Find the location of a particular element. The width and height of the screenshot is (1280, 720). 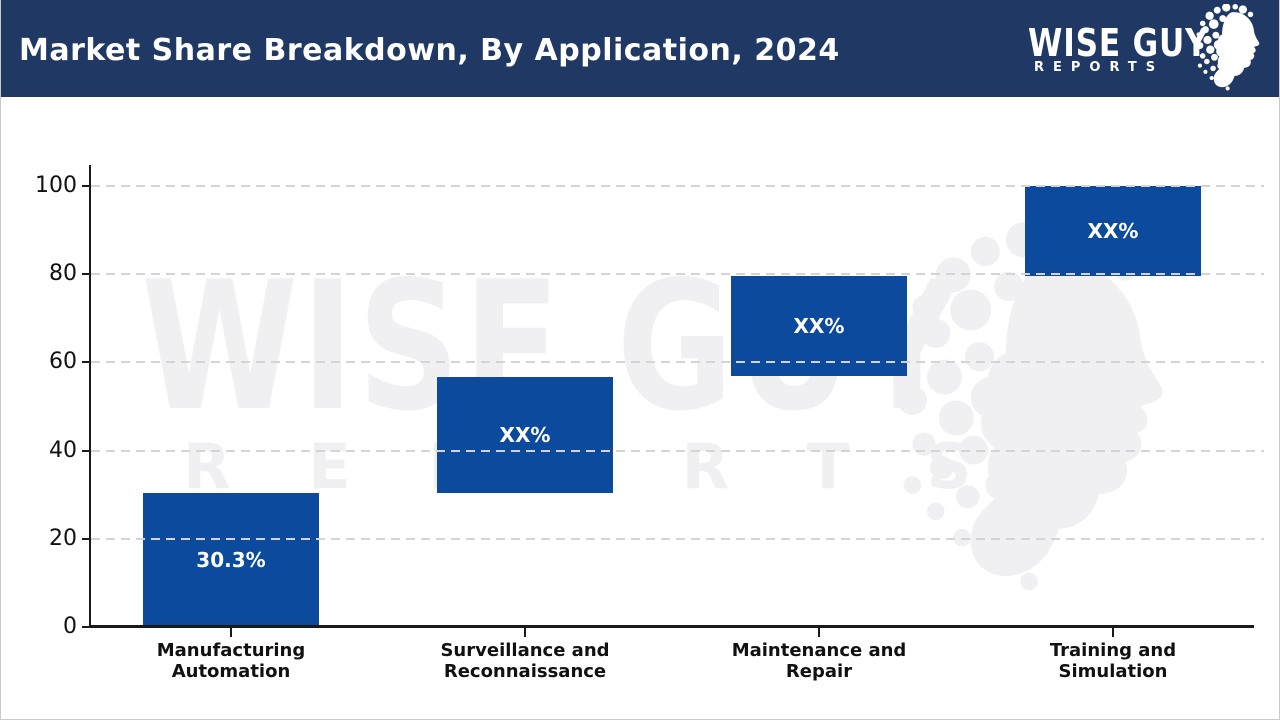

logo-head-dots-icon is located at coordinates (1228, 47).